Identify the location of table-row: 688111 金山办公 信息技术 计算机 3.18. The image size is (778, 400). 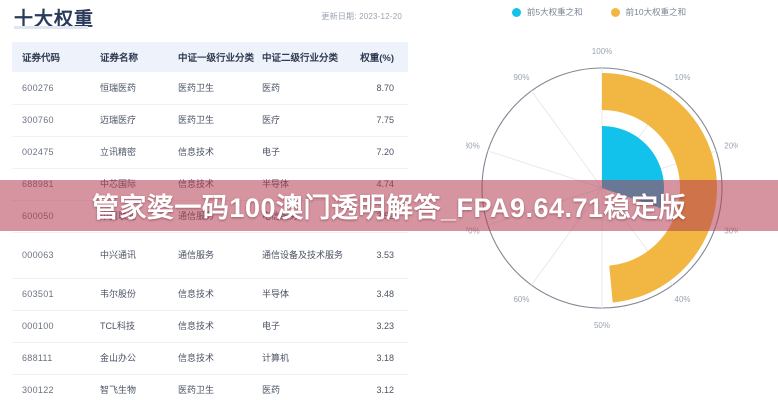
(210, 358).